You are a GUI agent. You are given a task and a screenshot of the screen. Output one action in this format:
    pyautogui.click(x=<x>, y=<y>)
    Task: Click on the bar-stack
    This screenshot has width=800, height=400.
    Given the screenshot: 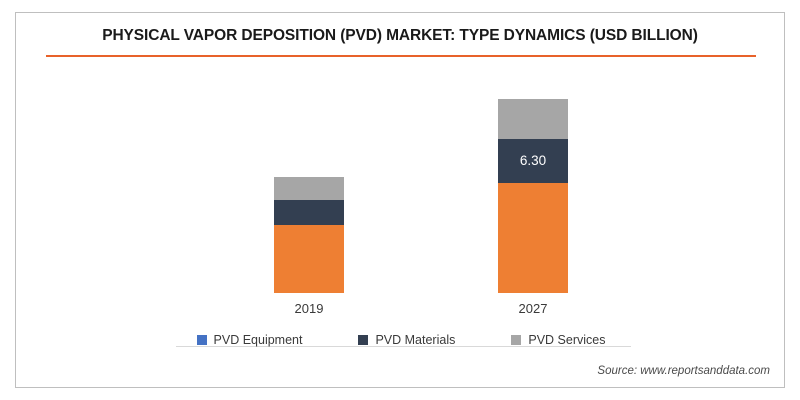 What is the action you would take?
    pyautogui.click(x=309, y=234)
    